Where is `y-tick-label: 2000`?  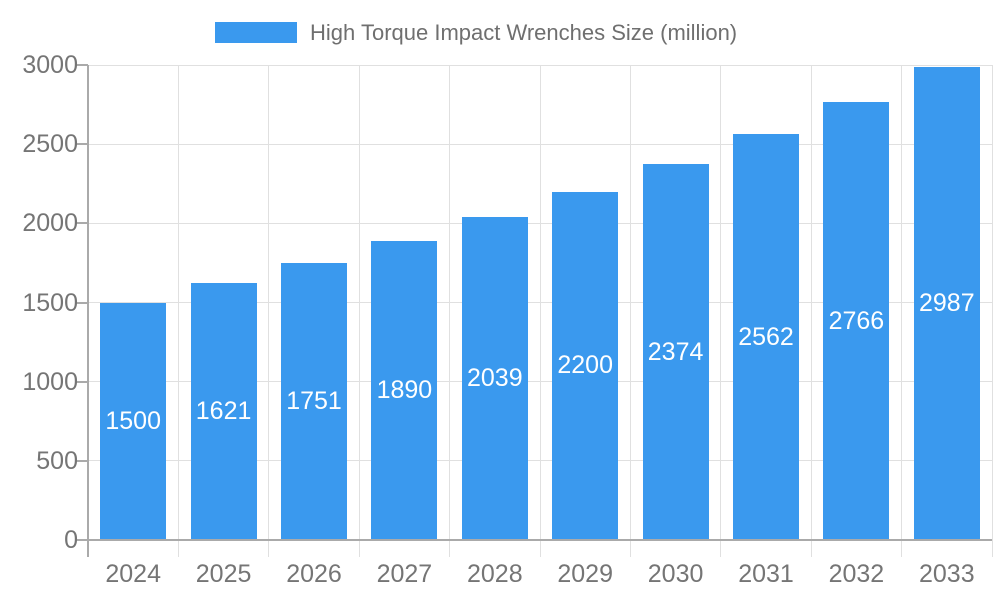 y-tick-label: 2000 is located at coordinates (50, 223).